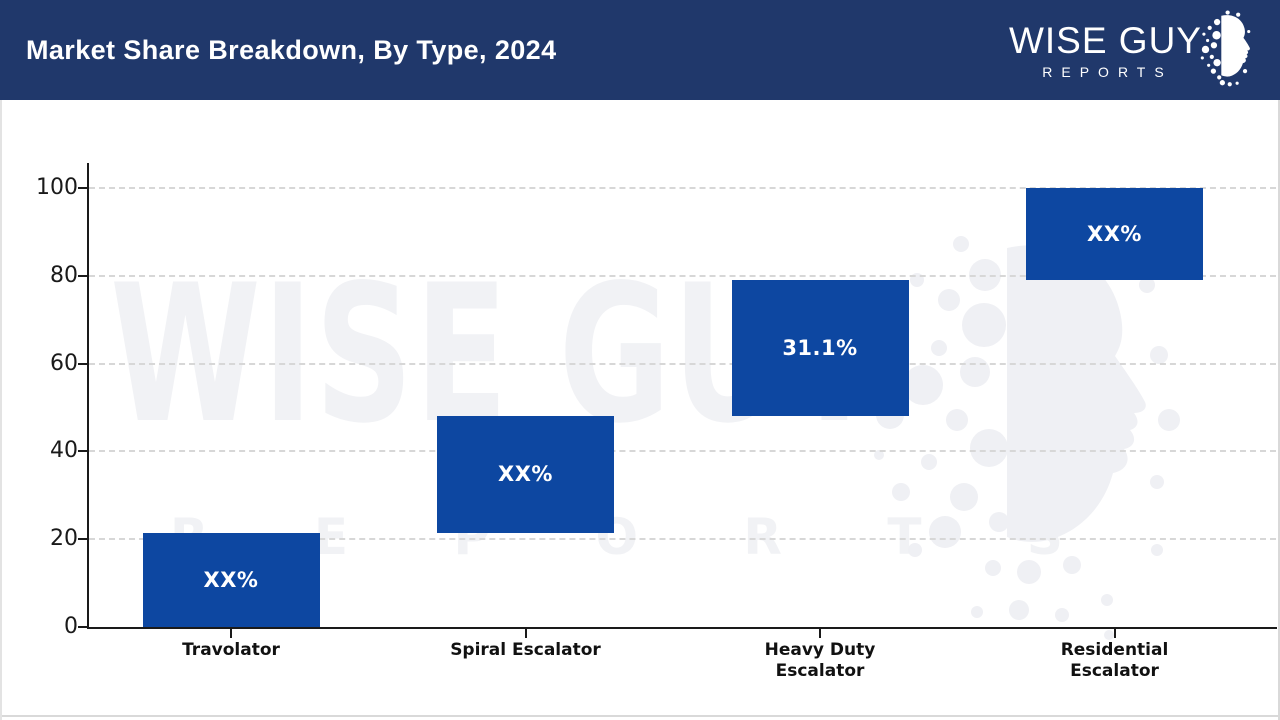  Describe the element at coordinates (88, 396) in the screenshot. I see `y-axis-line` at that location.